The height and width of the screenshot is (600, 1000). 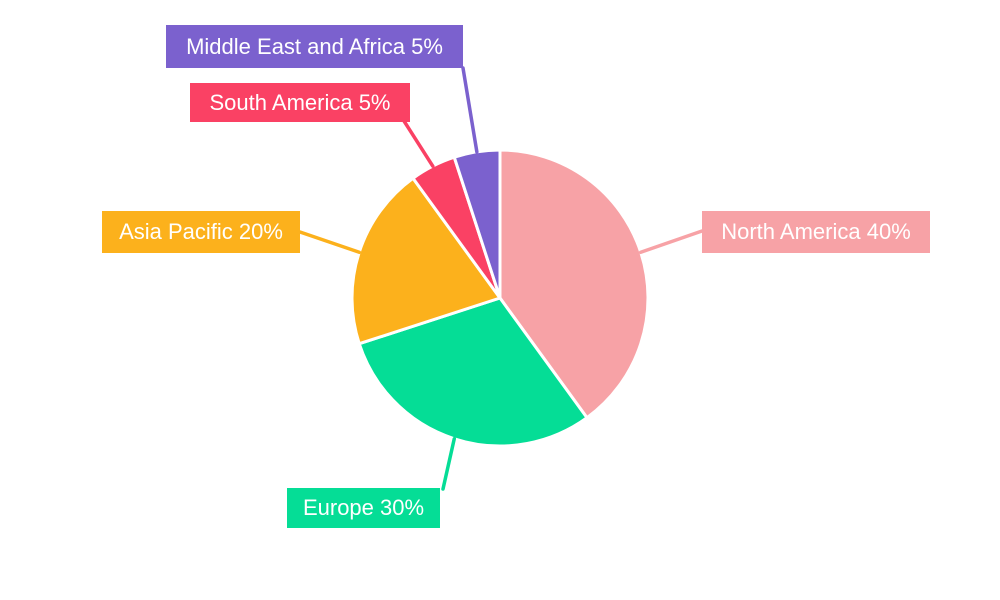 What do you see at coordinates (314, 46) in the screenshot?
I see `slice-label-middle-east-and-africa: Middle East and Africa 5%` at bounding box center [314, 46].